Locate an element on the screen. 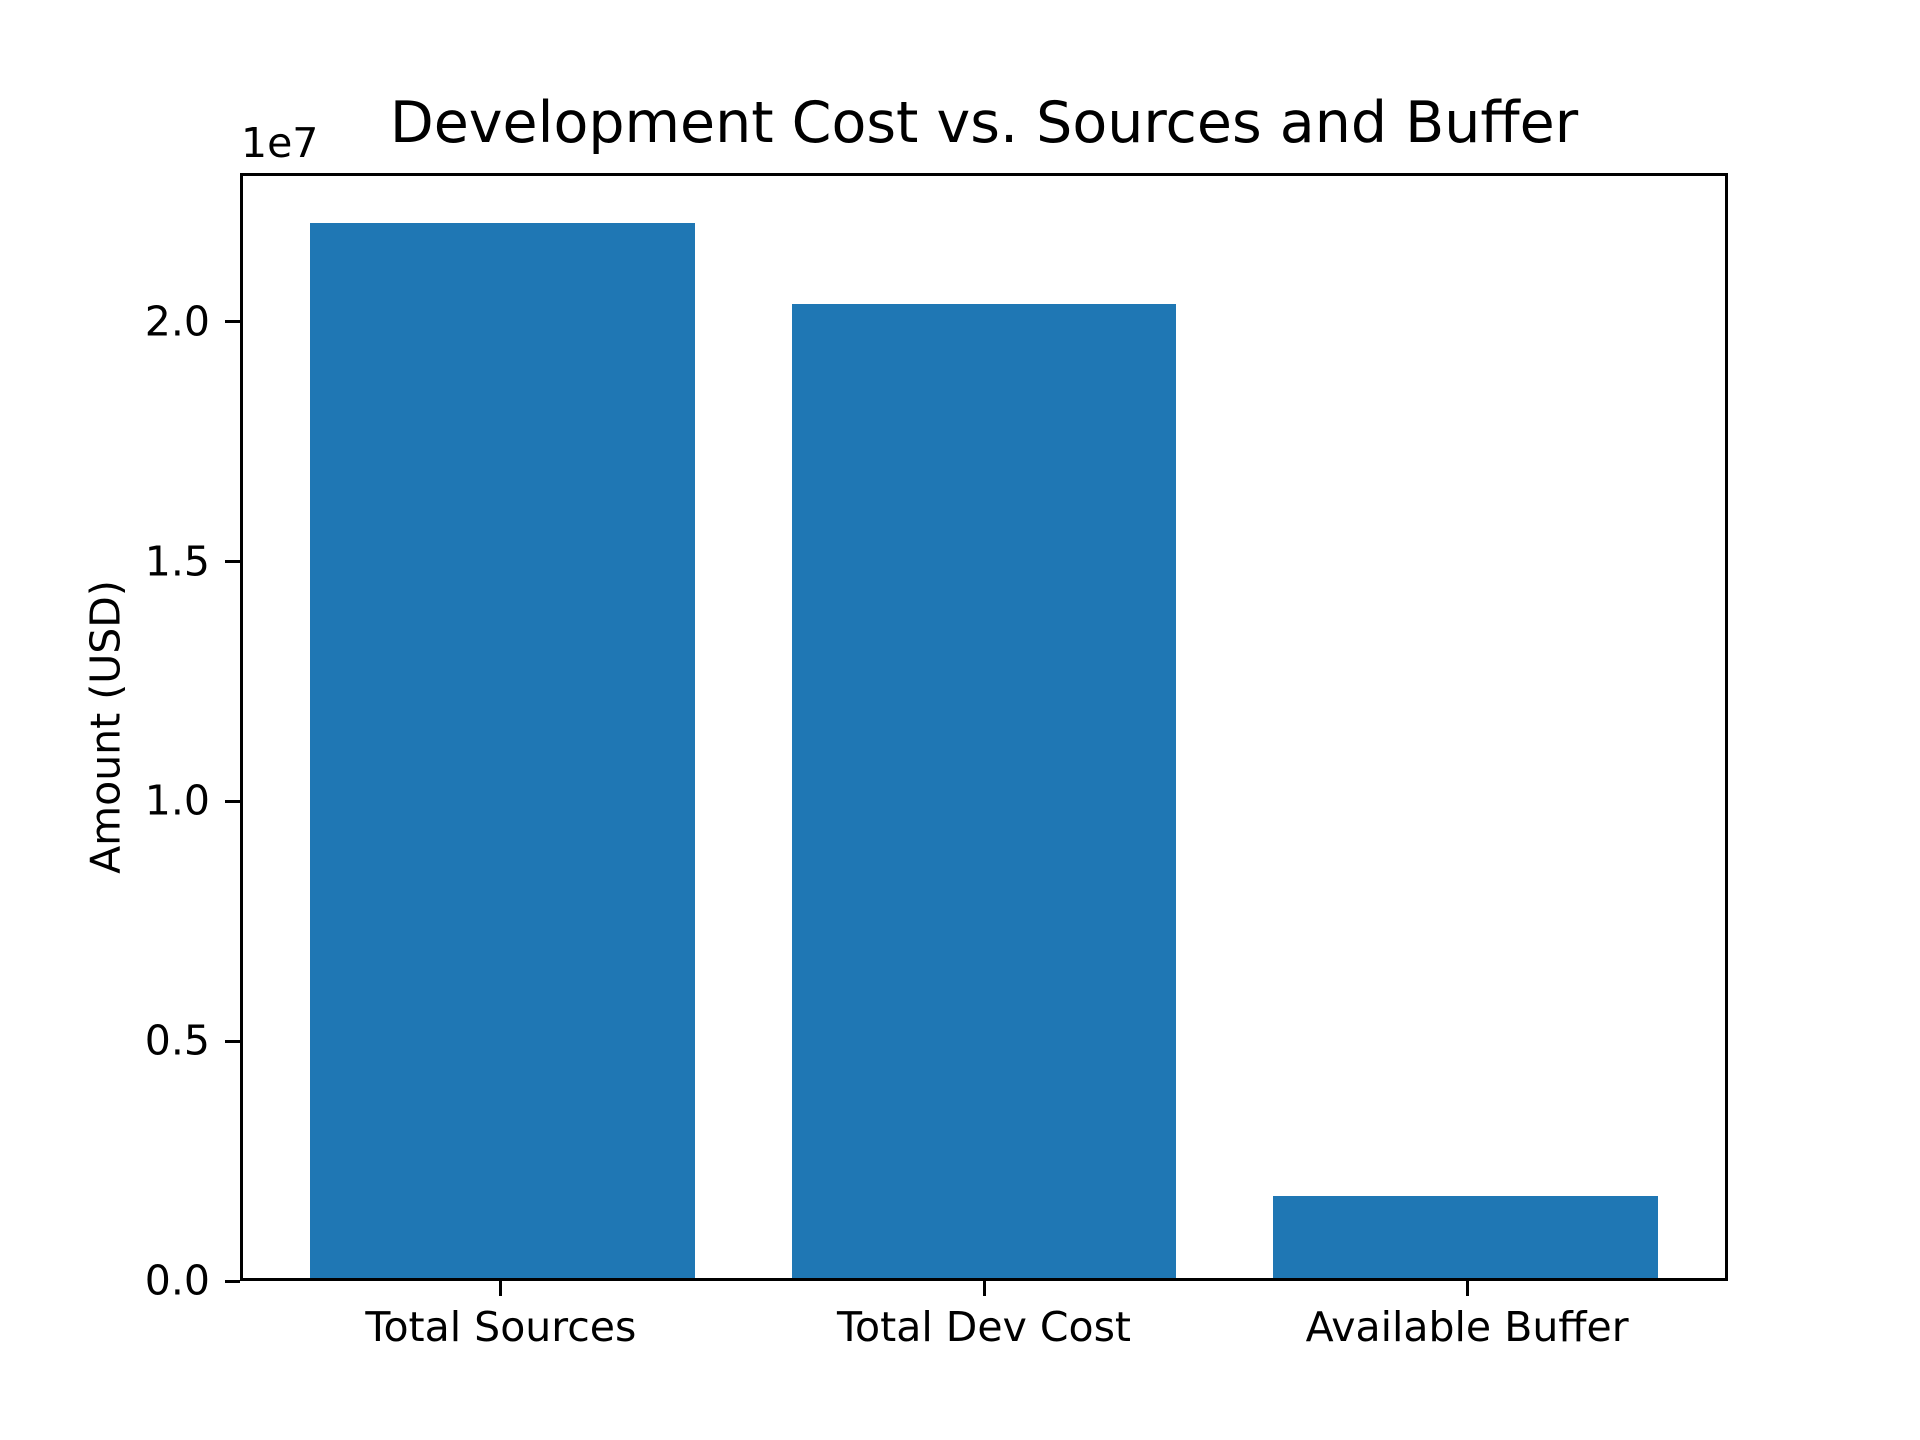 This screenshot has height=1440, width=1920. x-tick-label-available-buffer: Available Buffer is located at coordinates (1467, 1327).